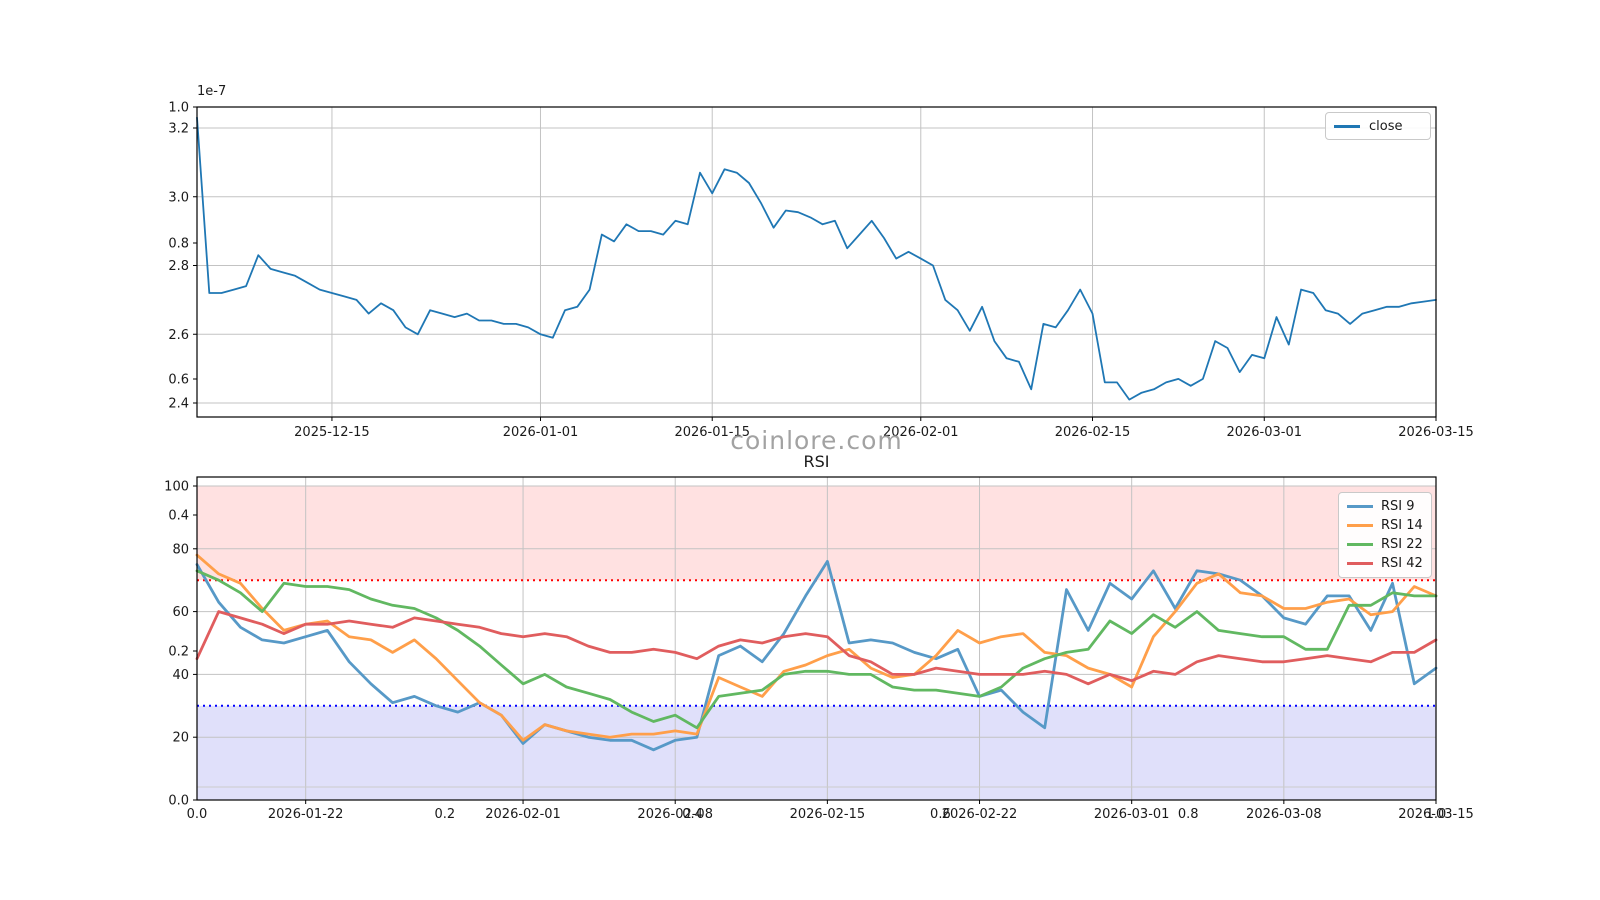 This screenshot has height=900, width=1600. What do you see at coordinates (1093, 432) in the screenshot?
I see `top-x-tick-label: 2026-02-15` at bounding box center [1093, 432].